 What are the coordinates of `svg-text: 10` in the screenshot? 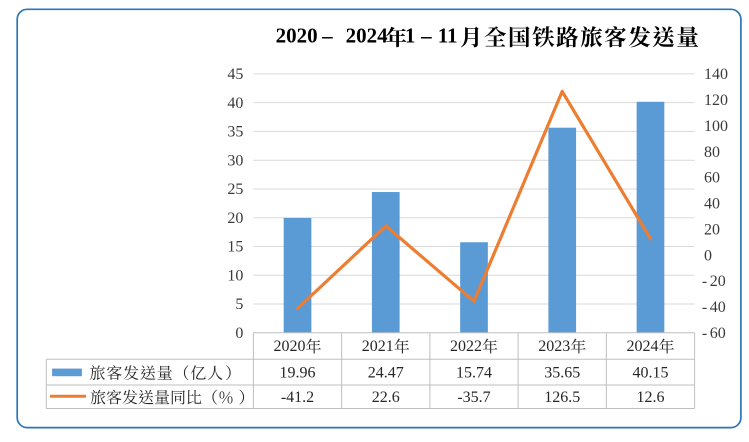 It's located at (235, 275).